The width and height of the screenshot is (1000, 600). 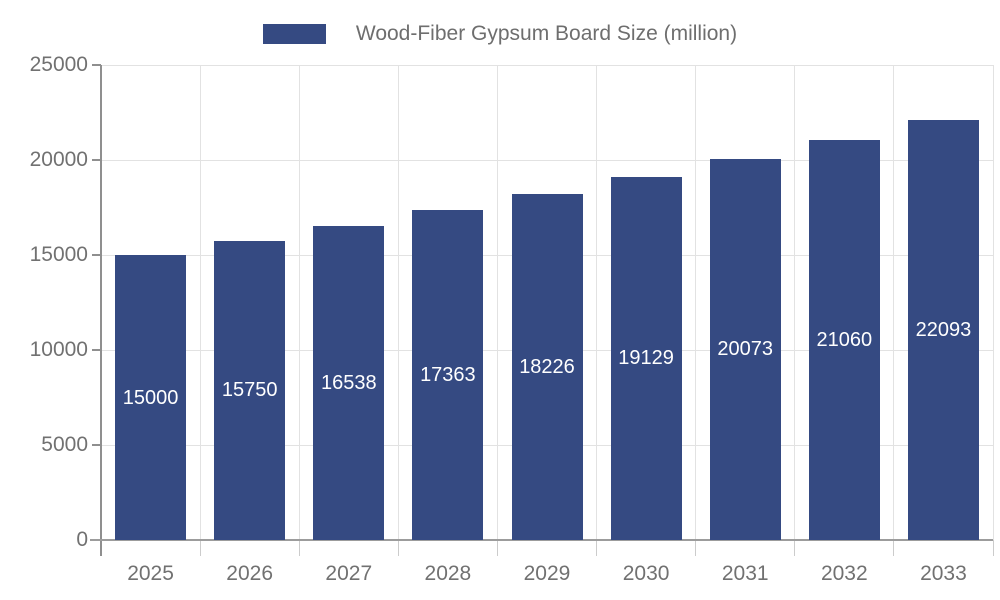 I want to click on y-tick-label: 20000, so click(x=58, y=159).